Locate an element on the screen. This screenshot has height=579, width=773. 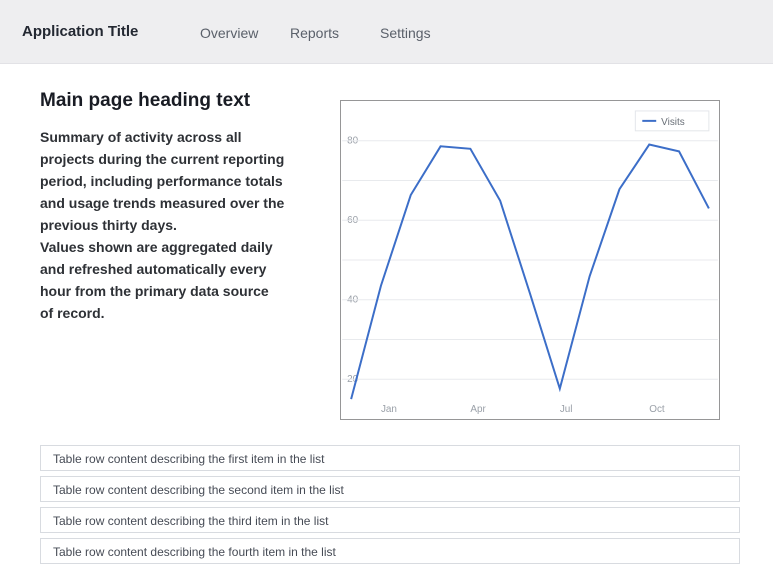
svg-text: Apr is located at coordinates (478, 409).